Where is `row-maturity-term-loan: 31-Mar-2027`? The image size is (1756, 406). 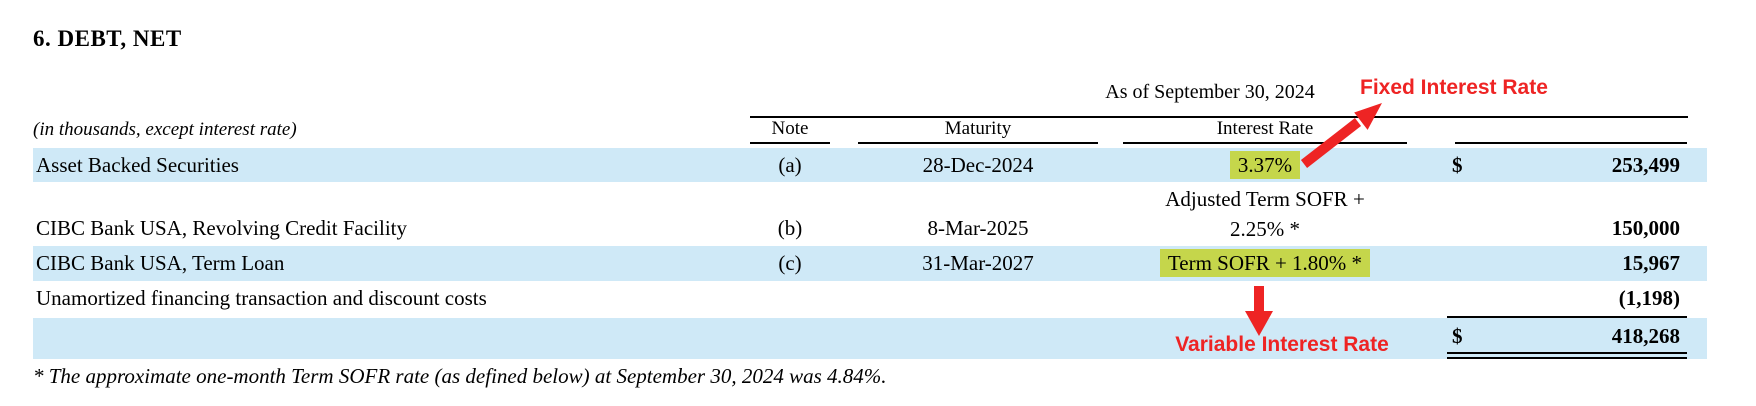 row-maturity-term-loan: 31-Mar-2027 is located at coordinates (978, 263).